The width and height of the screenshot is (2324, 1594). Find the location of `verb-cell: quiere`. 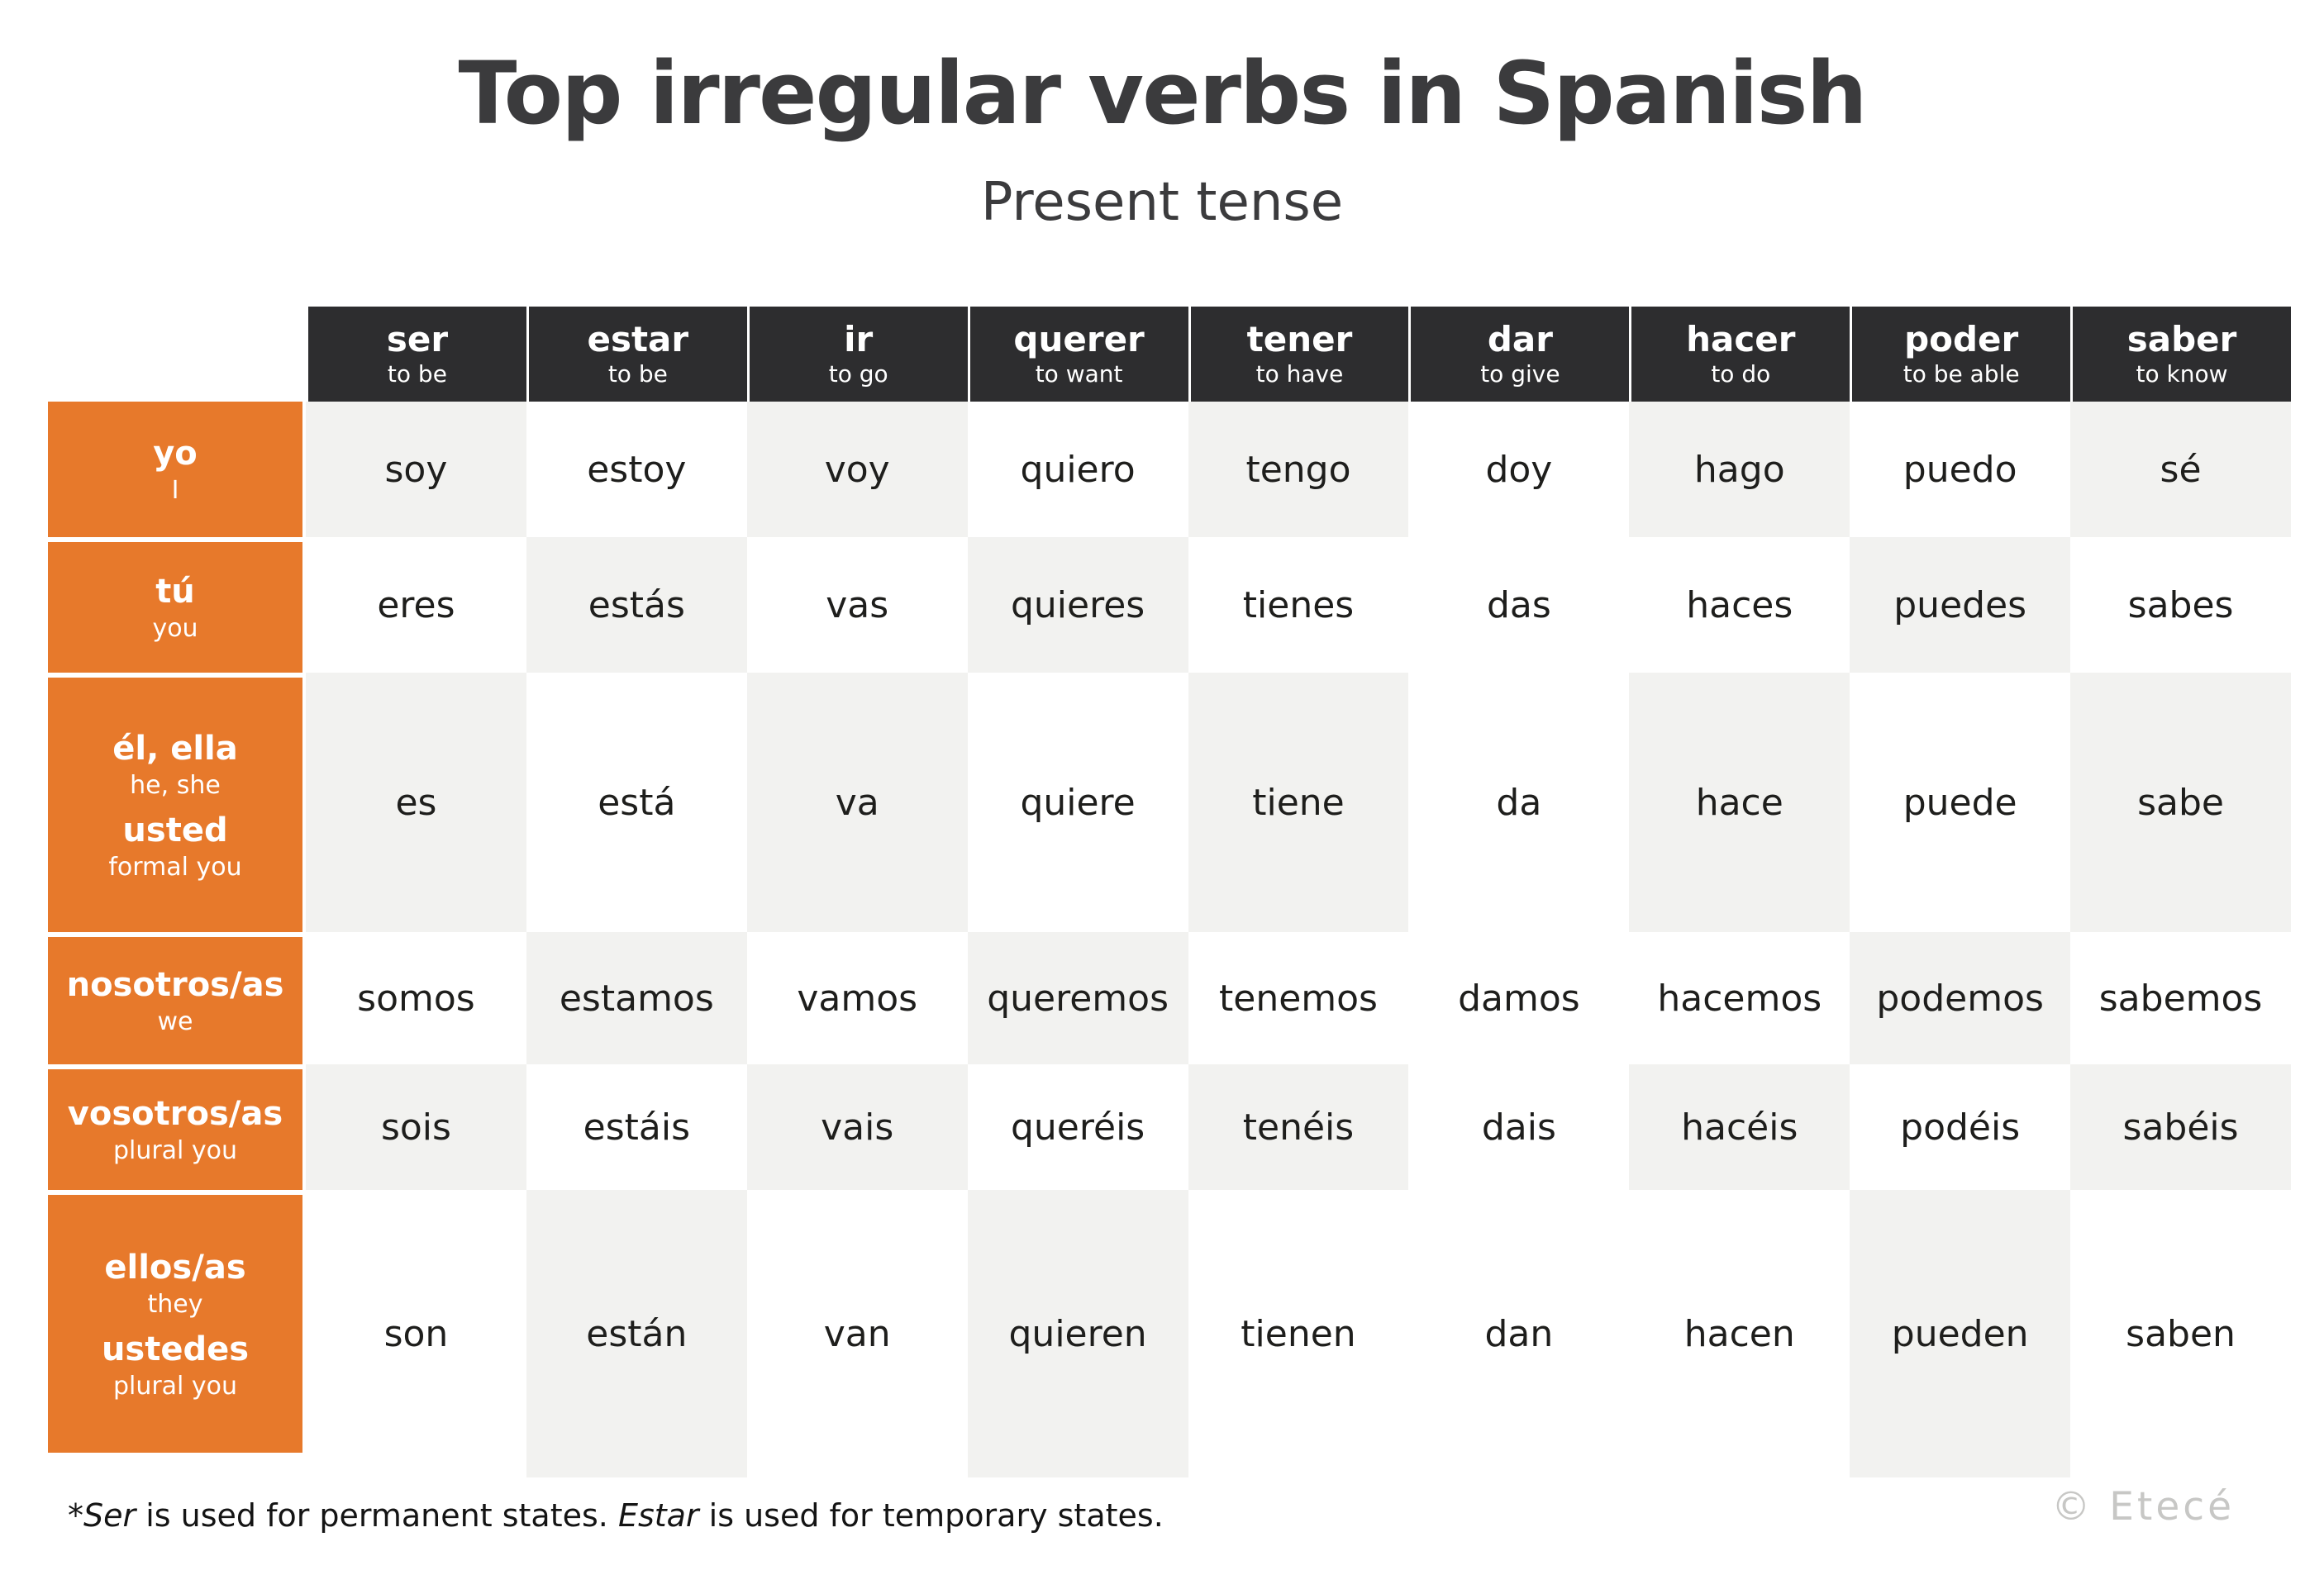

verb-cell: quiere is located at coordinates (1077, 802).